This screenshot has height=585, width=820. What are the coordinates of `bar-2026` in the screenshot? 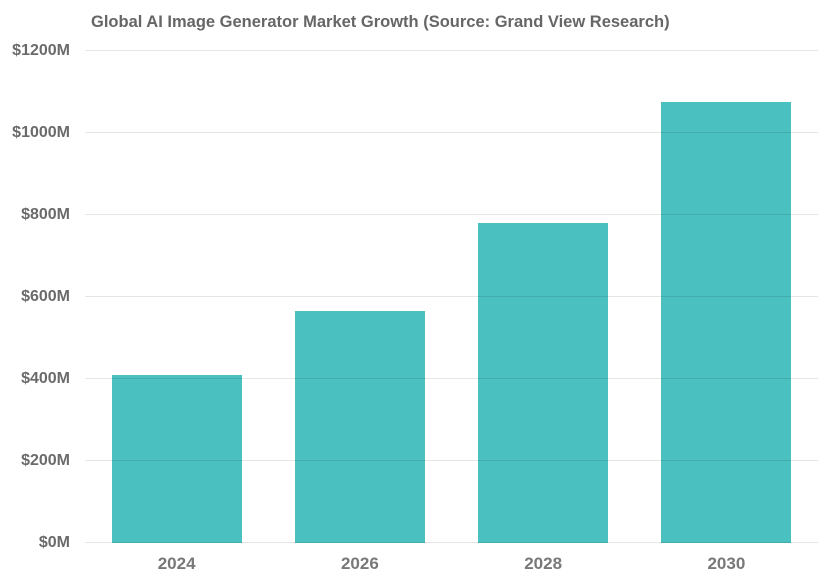 It's located at (359, 427).